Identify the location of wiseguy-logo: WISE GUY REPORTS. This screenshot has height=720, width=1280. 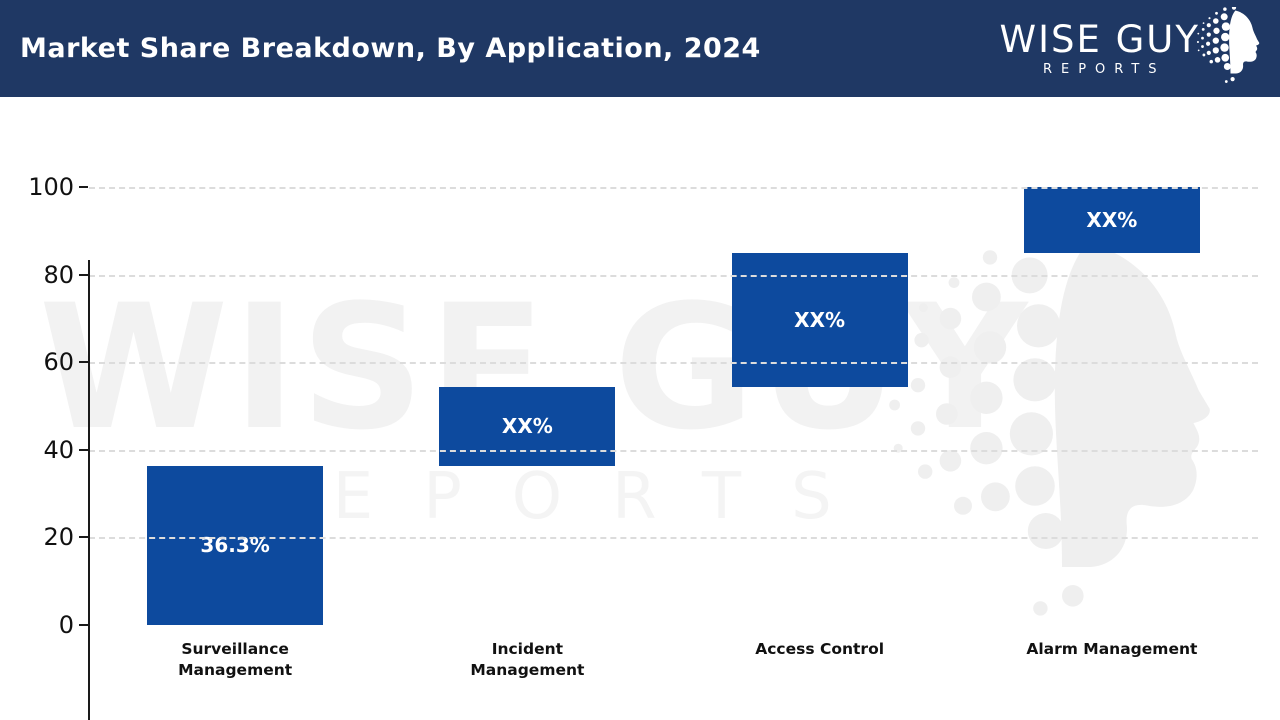
(1135, 49).